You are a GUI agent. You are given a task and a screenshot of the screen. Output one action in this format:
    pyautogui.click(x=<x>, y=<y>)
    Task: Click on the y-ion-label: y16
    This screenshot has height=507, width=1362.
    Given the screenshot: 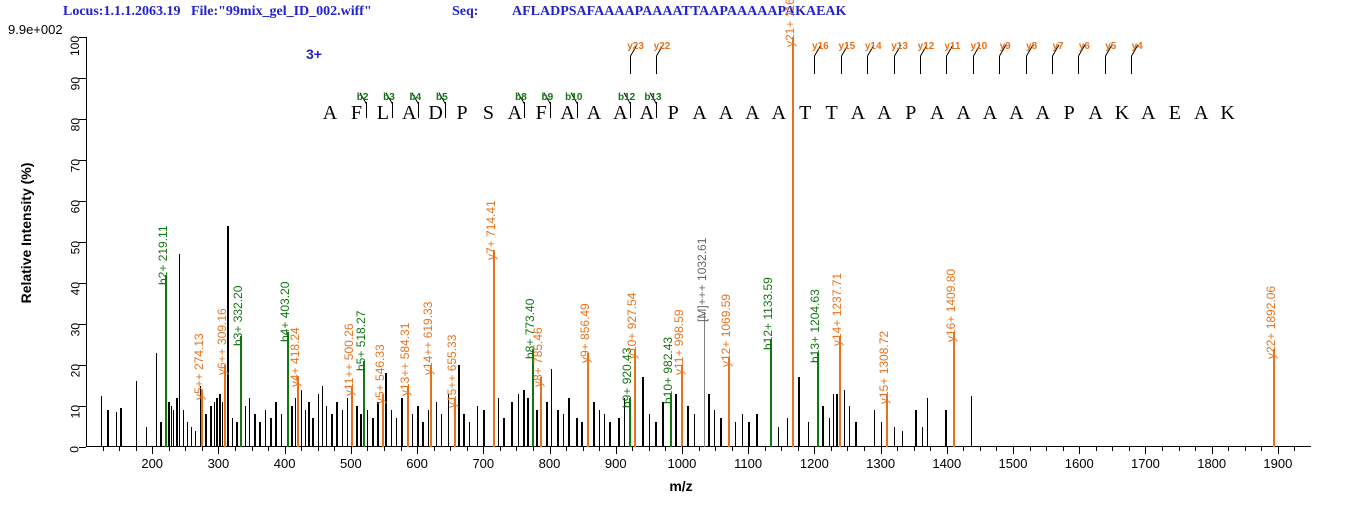 What is the action you would take?
    pyautogui.click(x=820, y=46)
    